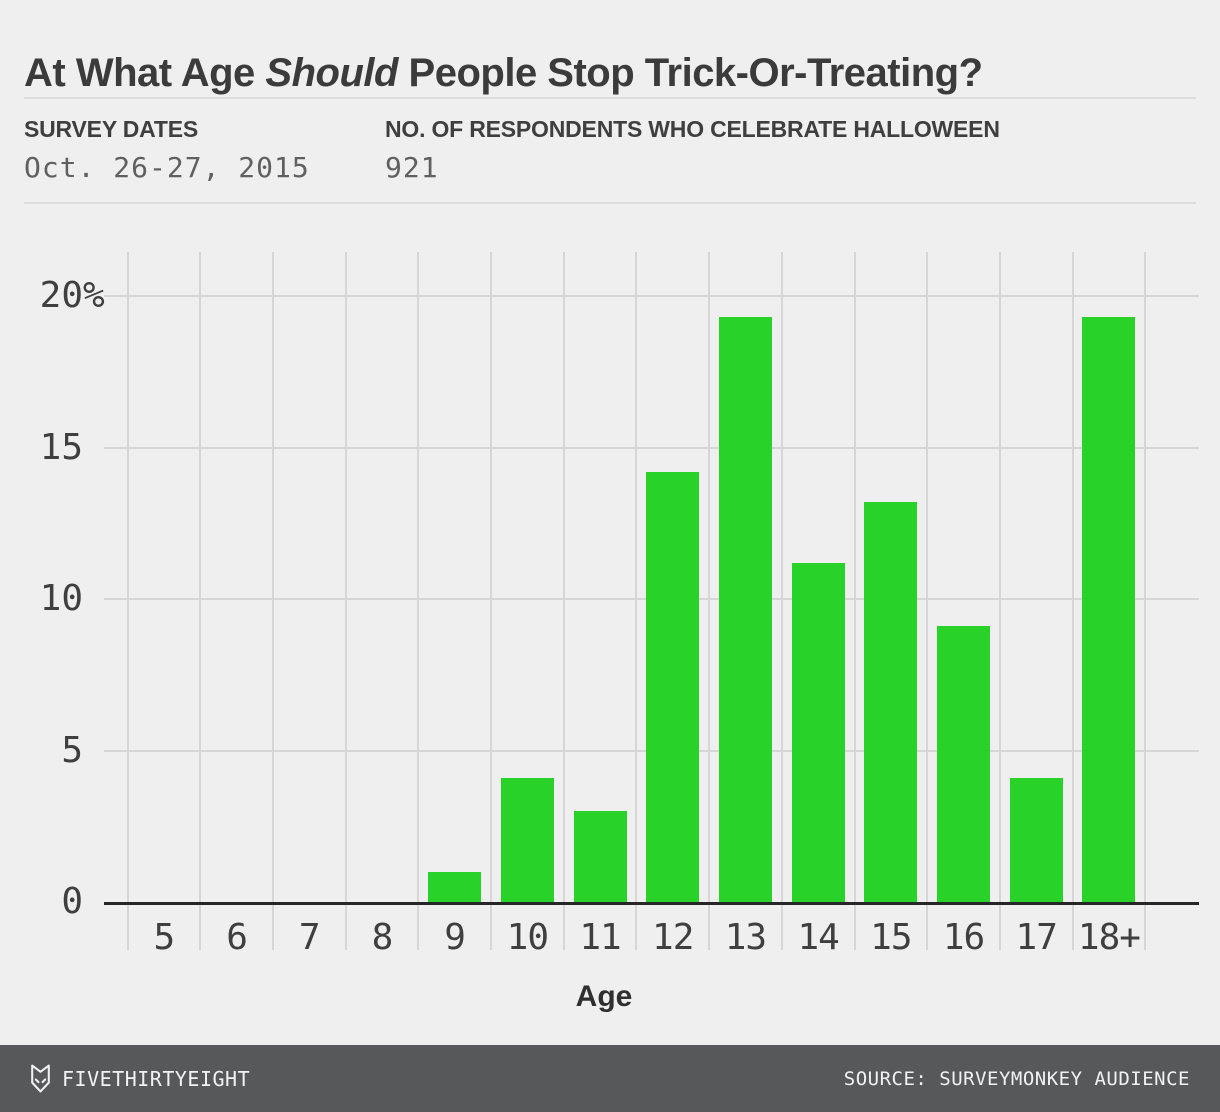  What do you see at coordinates (1016, 1078) in the screenshot?
I see `source-credit: SOURCE: SURVEYMONKEY AUDIENCE` at bounding box center [1016, 1078].